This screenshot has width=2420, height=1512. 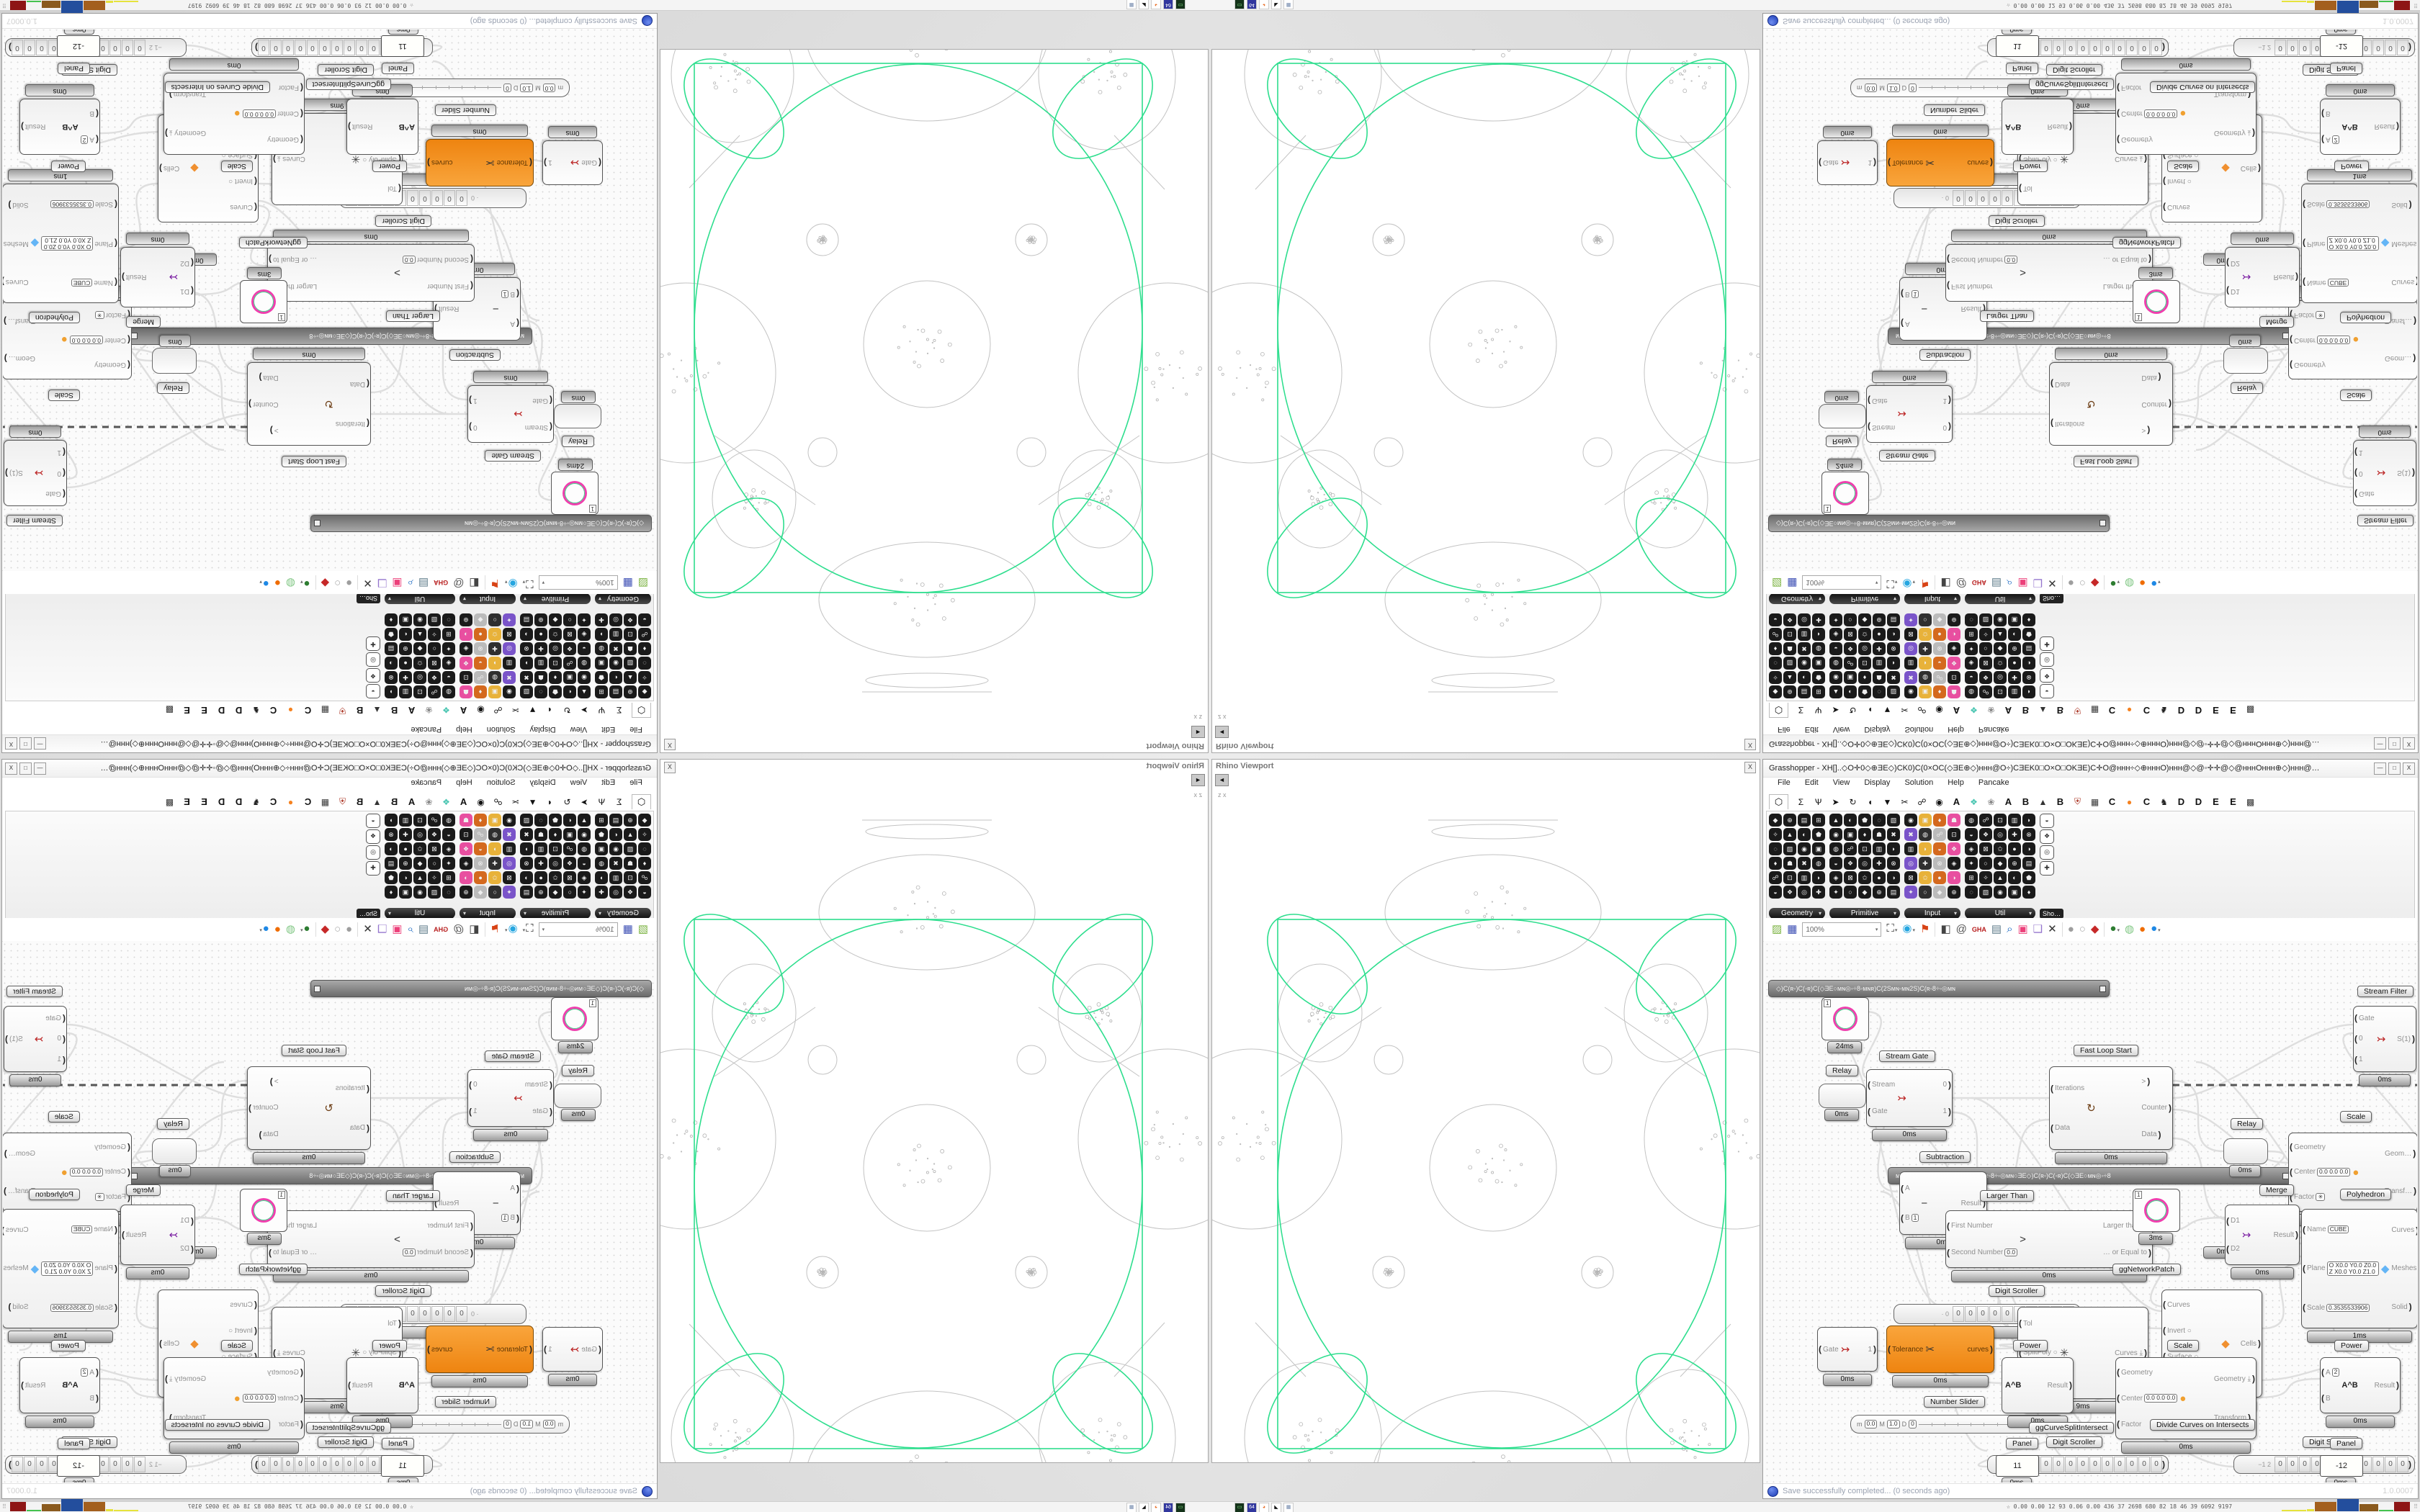 What do you see at coordinates (615, 663) in the screenshot?
I see `component-icon: ◉` at bounding box center [615, 663].